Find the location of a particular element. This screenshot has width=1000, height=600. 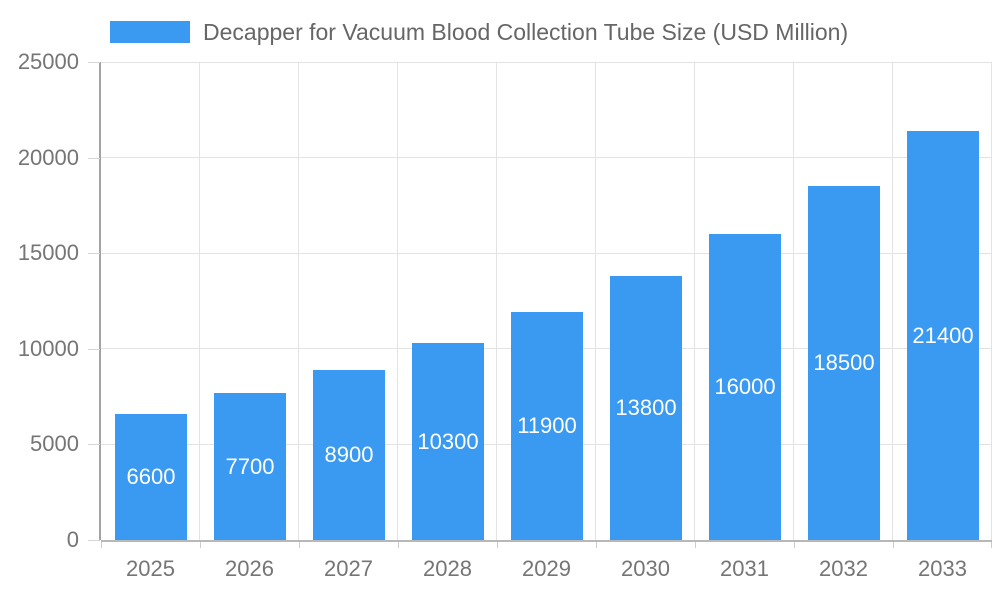

bar-2025: 6600 is located at coordinates (151, 477).